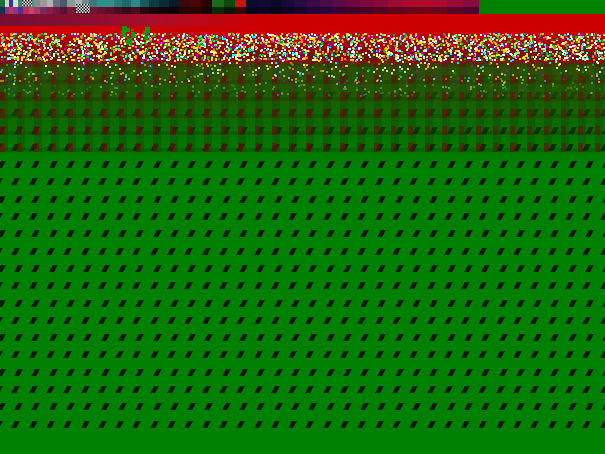 The height and width of the screenshot is (454, 605). Describe the element at coordinates (83, 8) in the screenshot. I see `checker-noise-artifact` at that location.